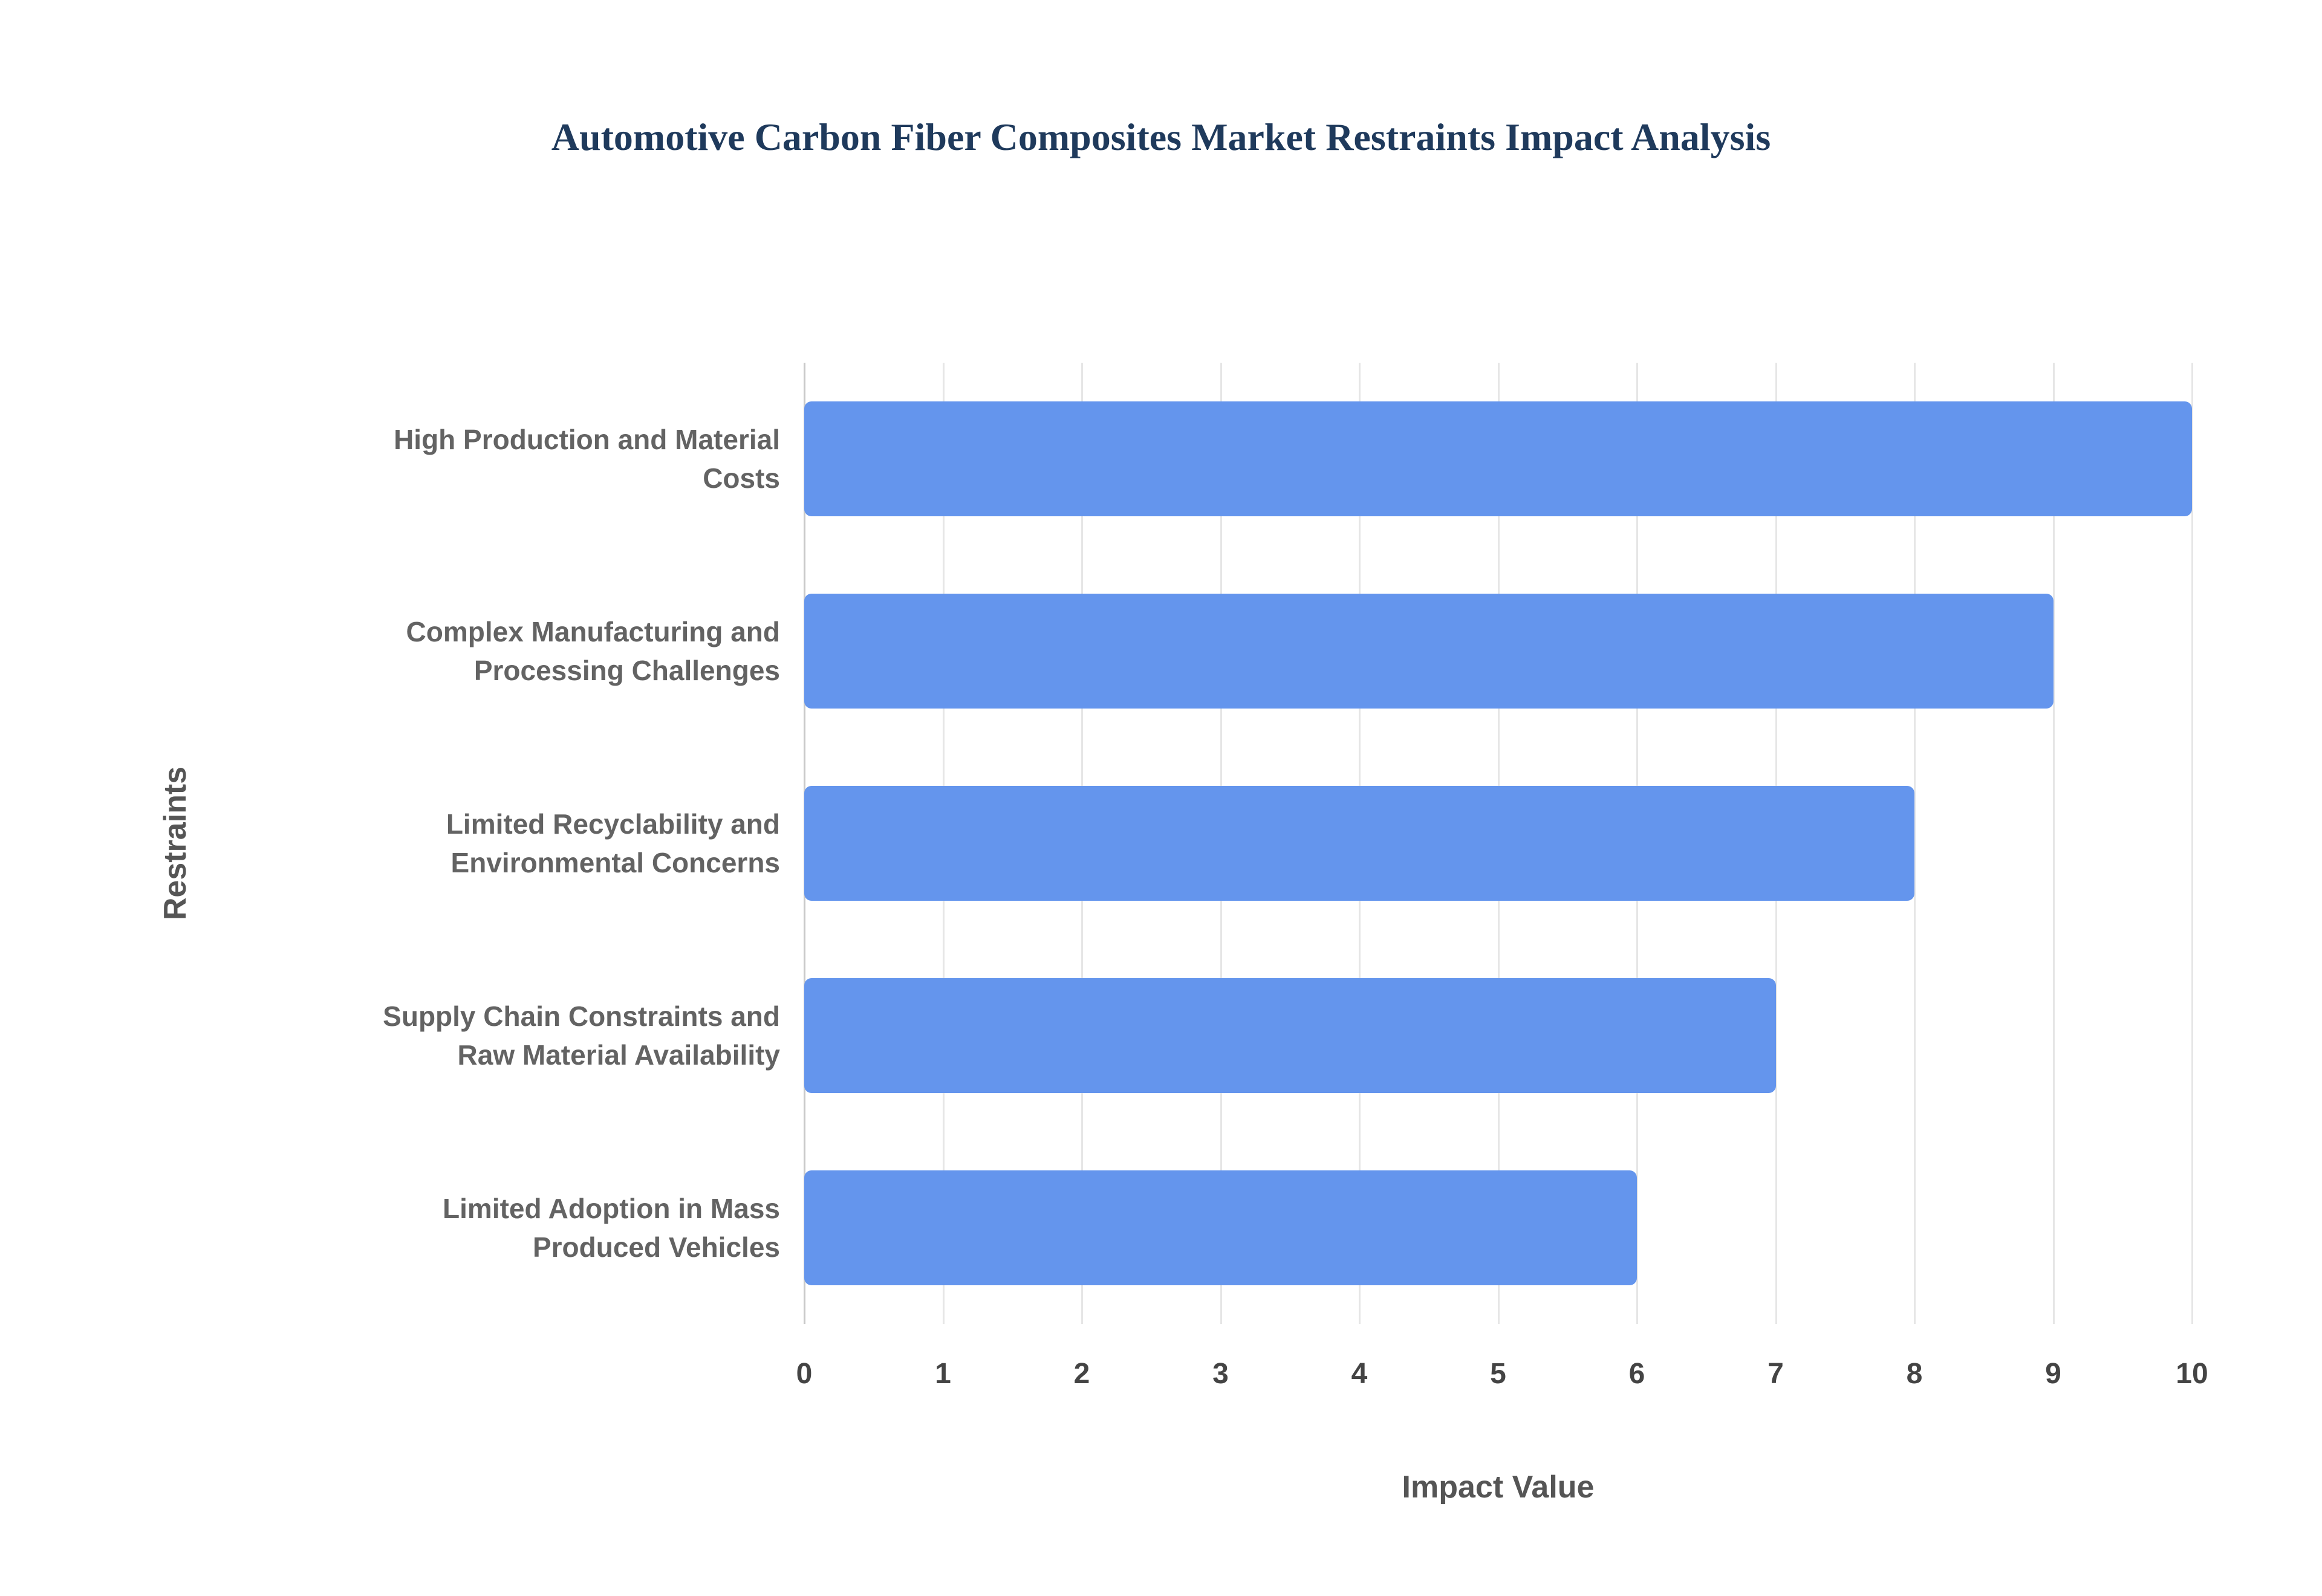 The width and height of the screenshot is (2322, 1596). Describe the element at coordinates (804, 1374) in the screenshot. I see `x-tick-label-0: 0` at that location.